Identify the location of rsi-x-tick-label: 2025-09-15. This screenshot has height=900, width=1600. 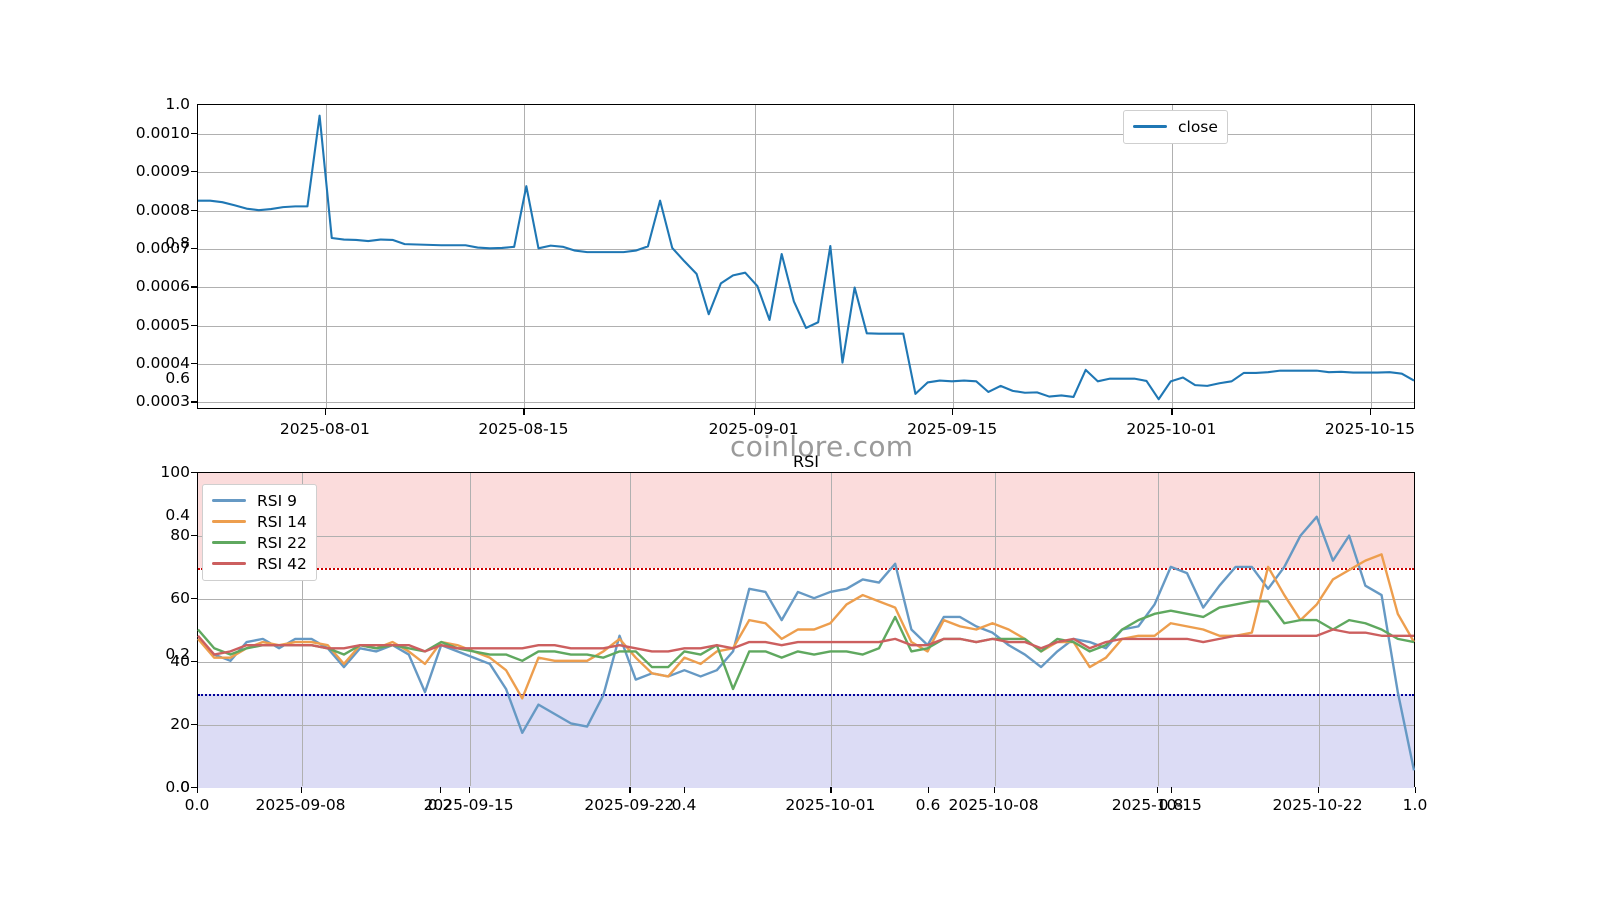
(468, 805).